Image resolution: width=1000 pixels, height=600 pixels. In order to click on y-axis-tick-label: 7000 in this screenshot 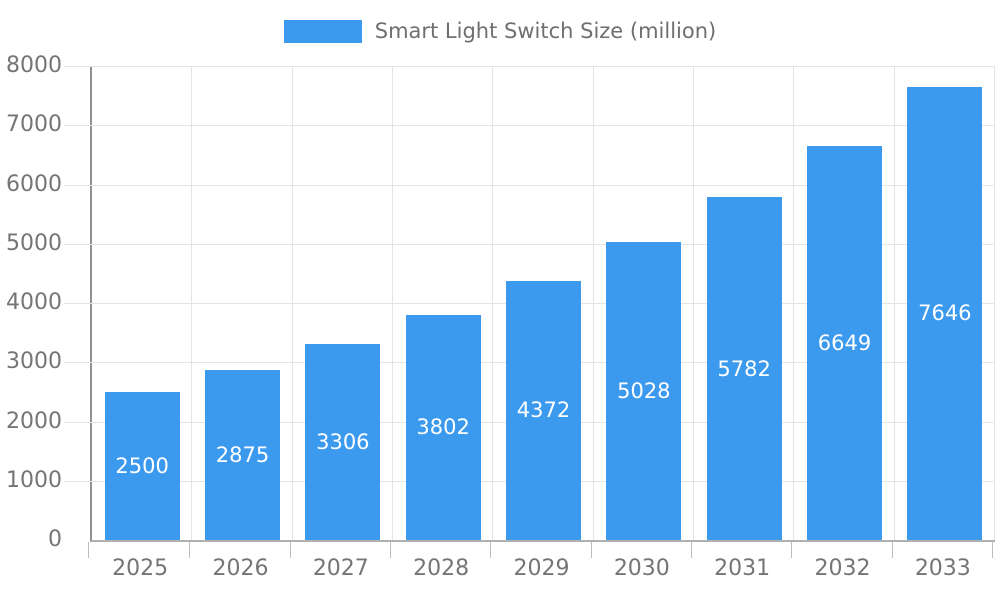, I will do `click(34, 125)`.